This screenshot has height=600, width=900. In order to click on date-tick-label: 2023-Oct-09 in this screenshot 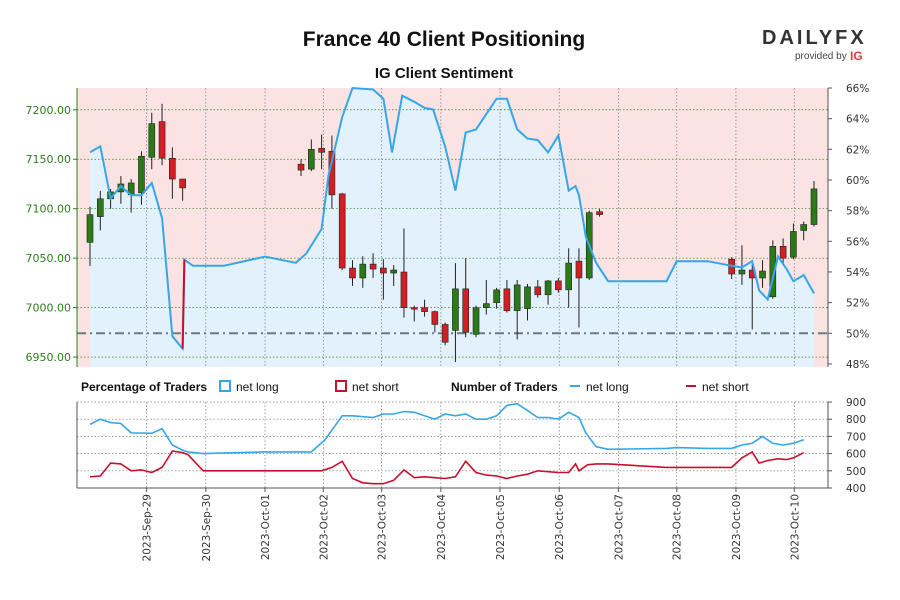, I will do `click(737, 527)`.